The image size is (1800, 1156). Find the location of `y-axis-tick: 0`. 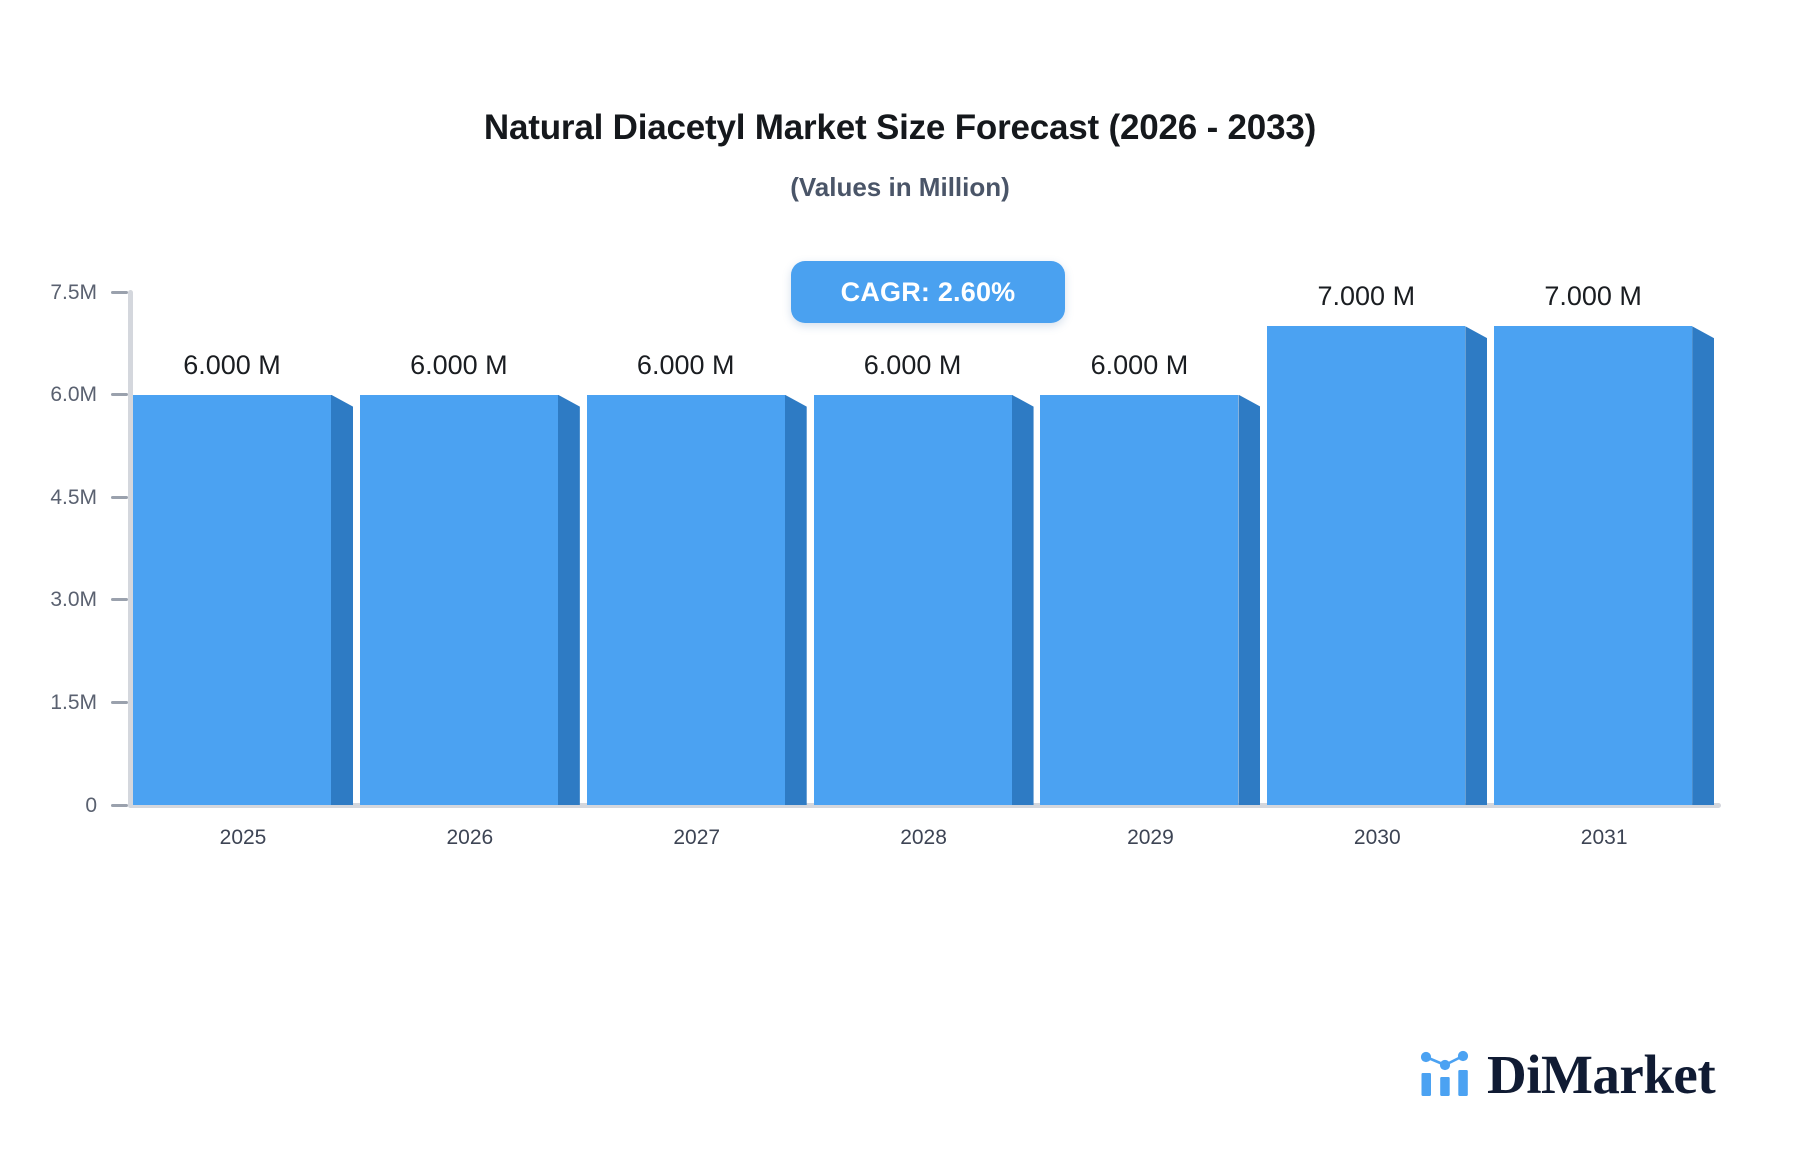

y-axis-tick: 0 is located at coordinates (64, 805).